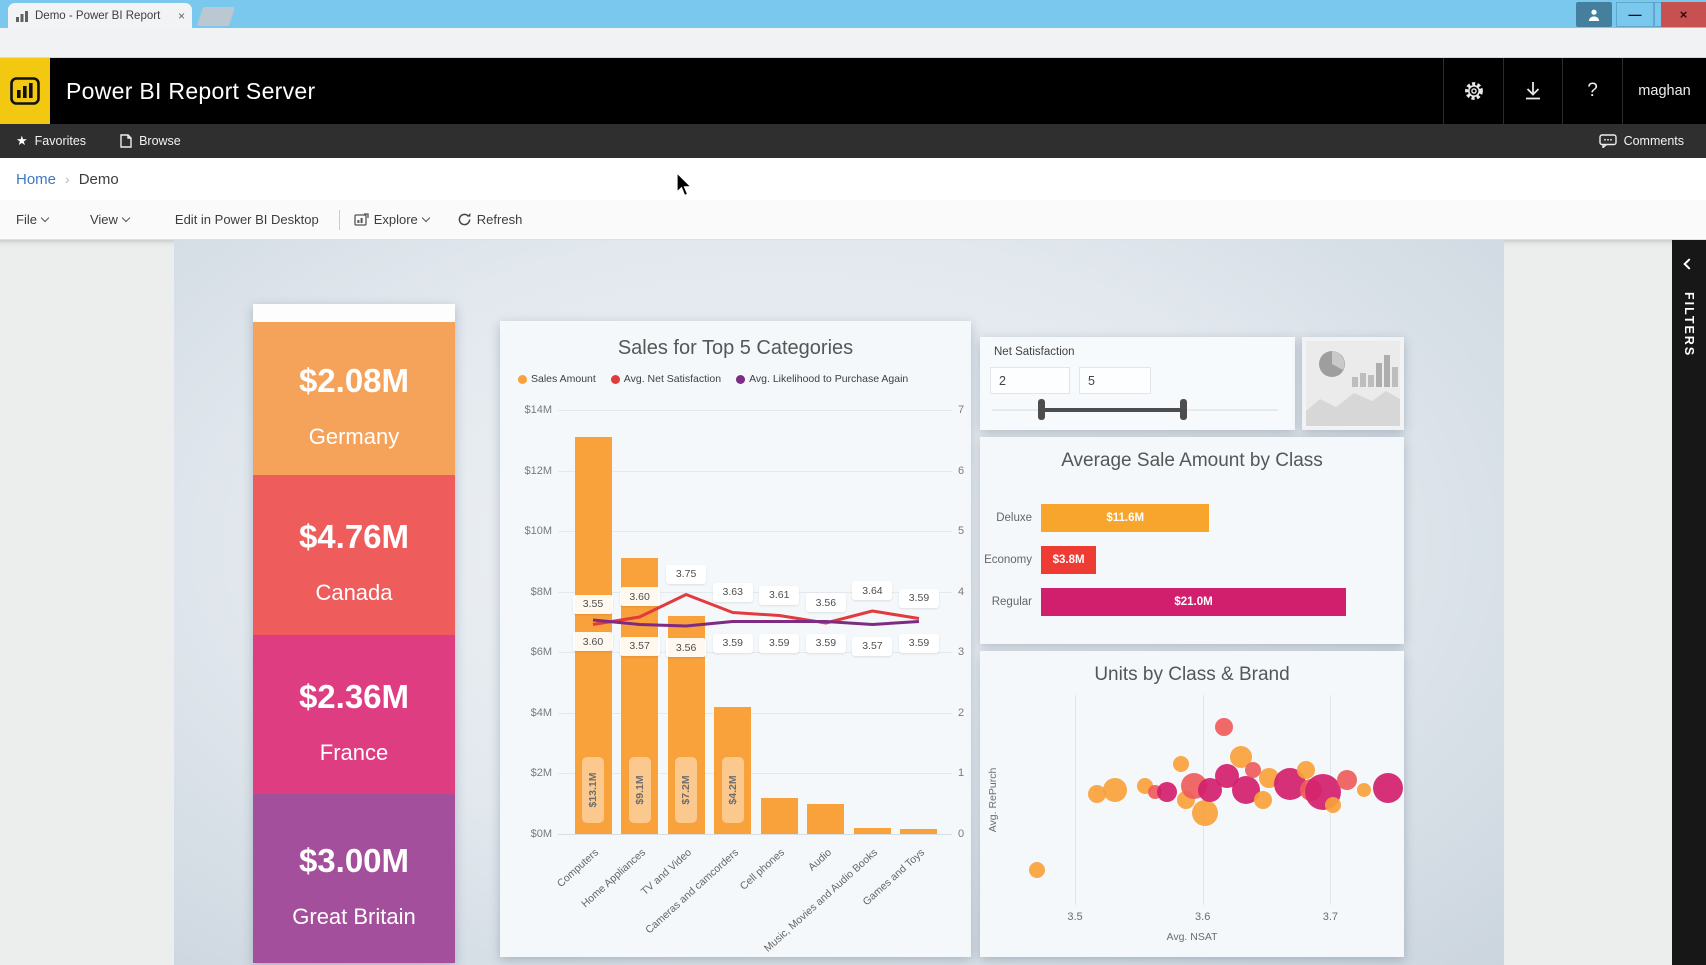 The image size is (1706, 965). What do you see at coordinates (1532, 91) in the screenshot?
I see `download-button` at bounding box center [1532, 91].